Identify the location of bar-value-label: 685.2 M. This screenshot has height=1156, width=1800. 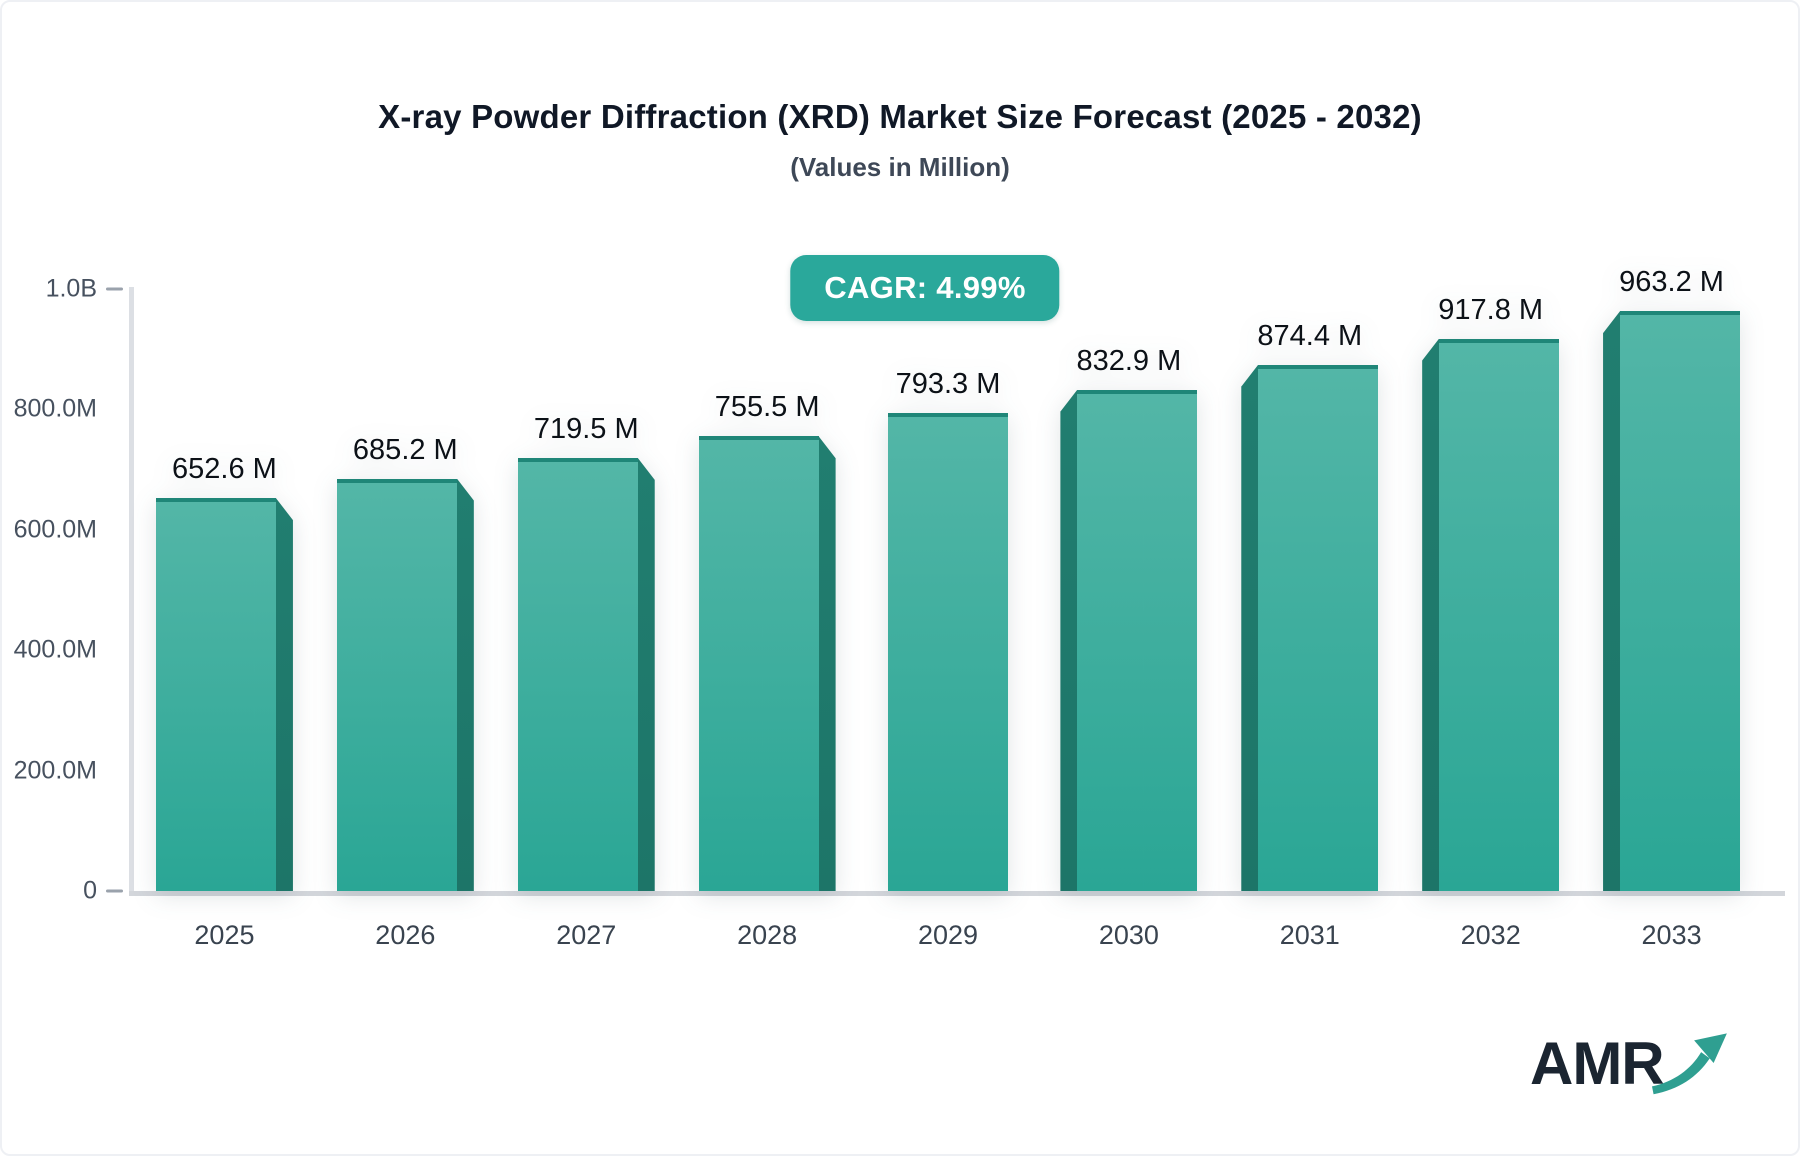
(405, 449).